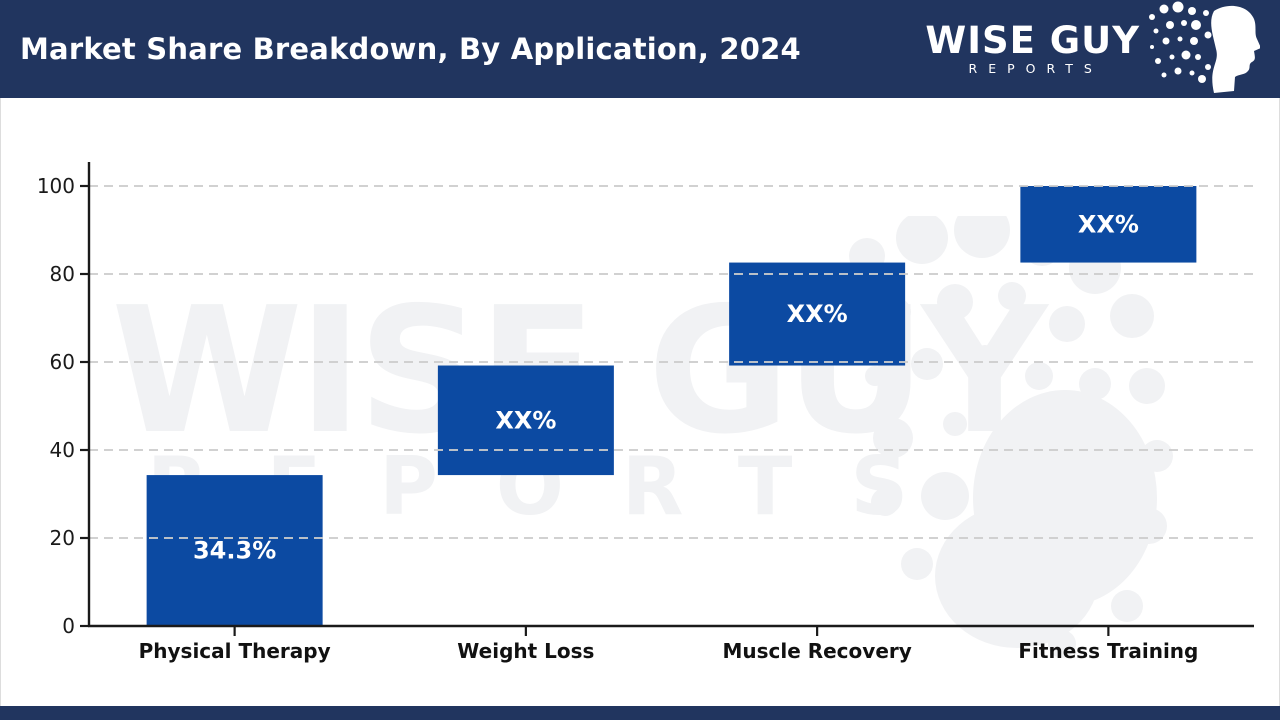  What do you see at coordinates (62, 362) in the screenshot?
I see `y-axis-tick-label: 60` at bounding box center [62, 362].